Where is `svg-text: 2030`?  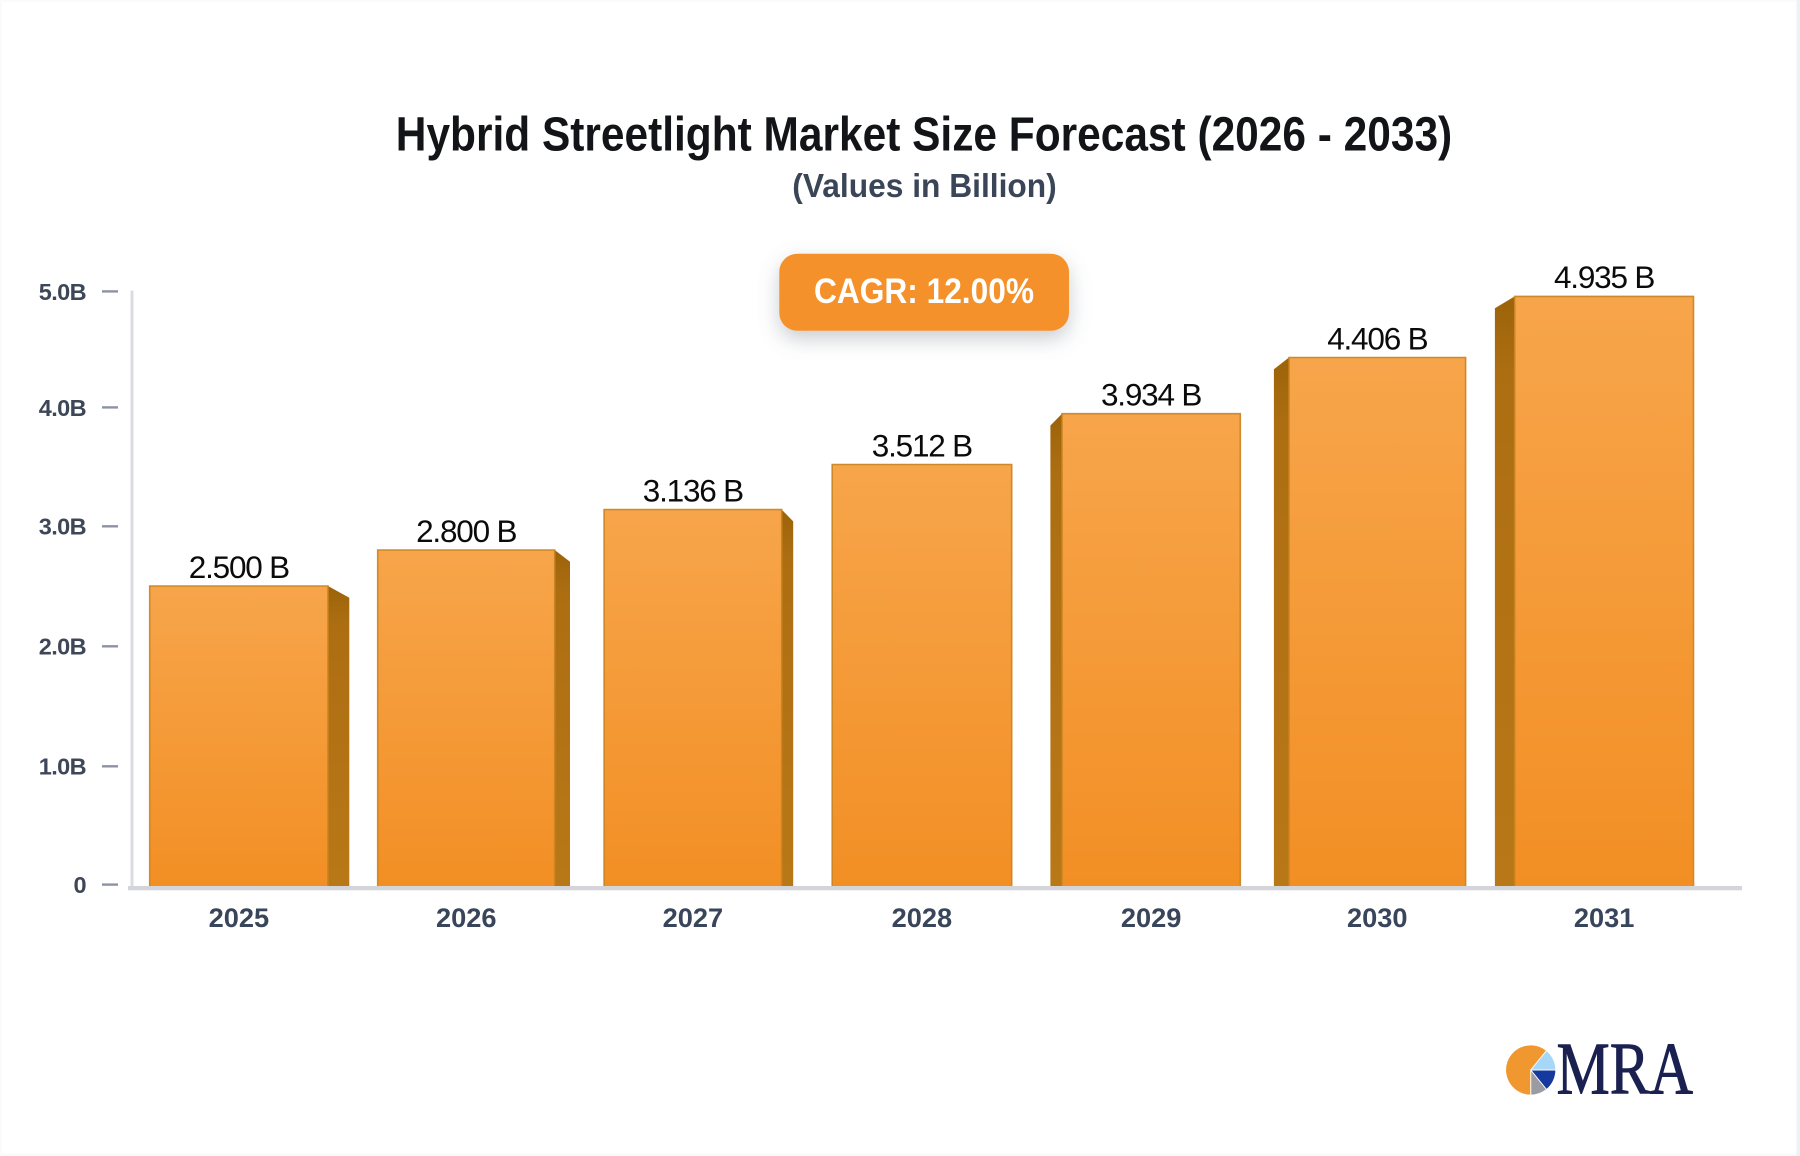
svg-text: 2030 is located at coordinates (1377, 917).